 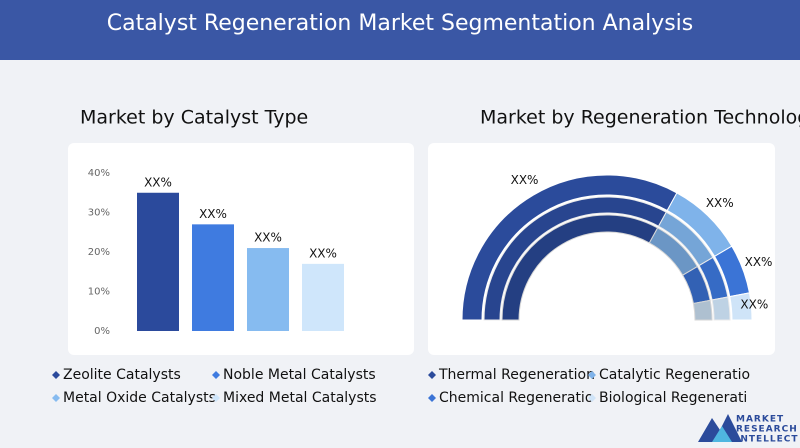 I want to click on header-band, so click(x=400, y=30).